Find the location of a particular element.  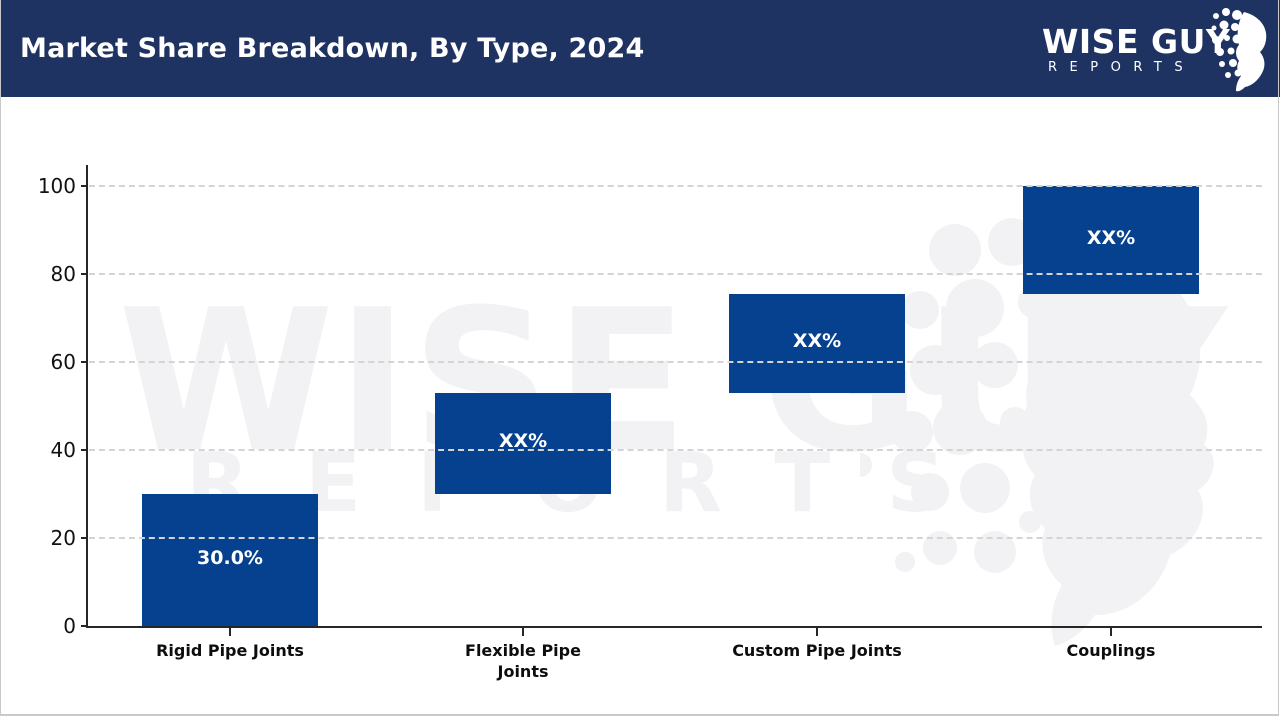

y-axis-tick-label: 100 is located at coordinates (56, 186).